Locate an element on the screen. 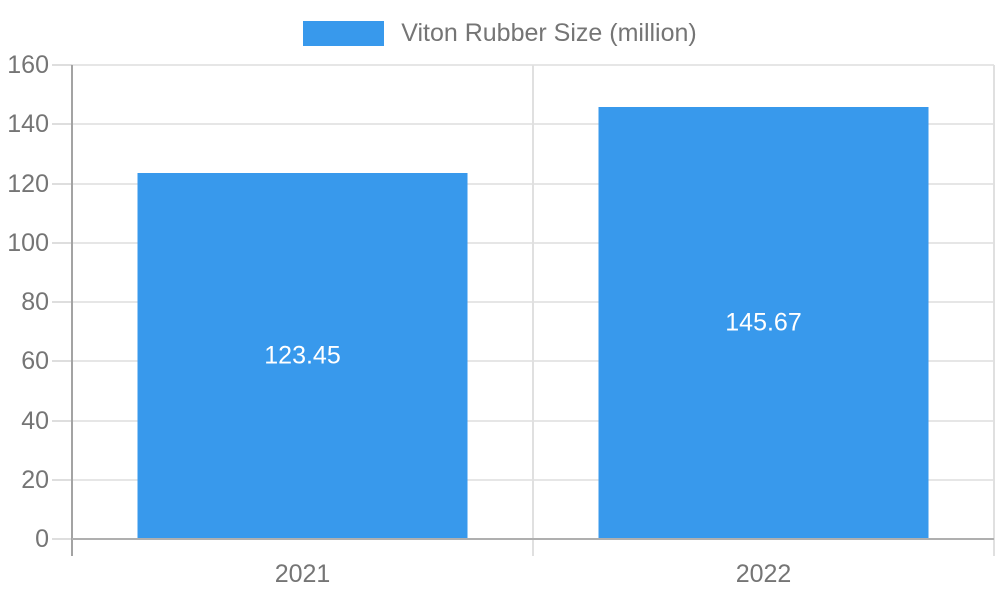 The image size is (1000, 600). legend-item: Viton Rubber Size (million) is located at coordinates (500, 33).